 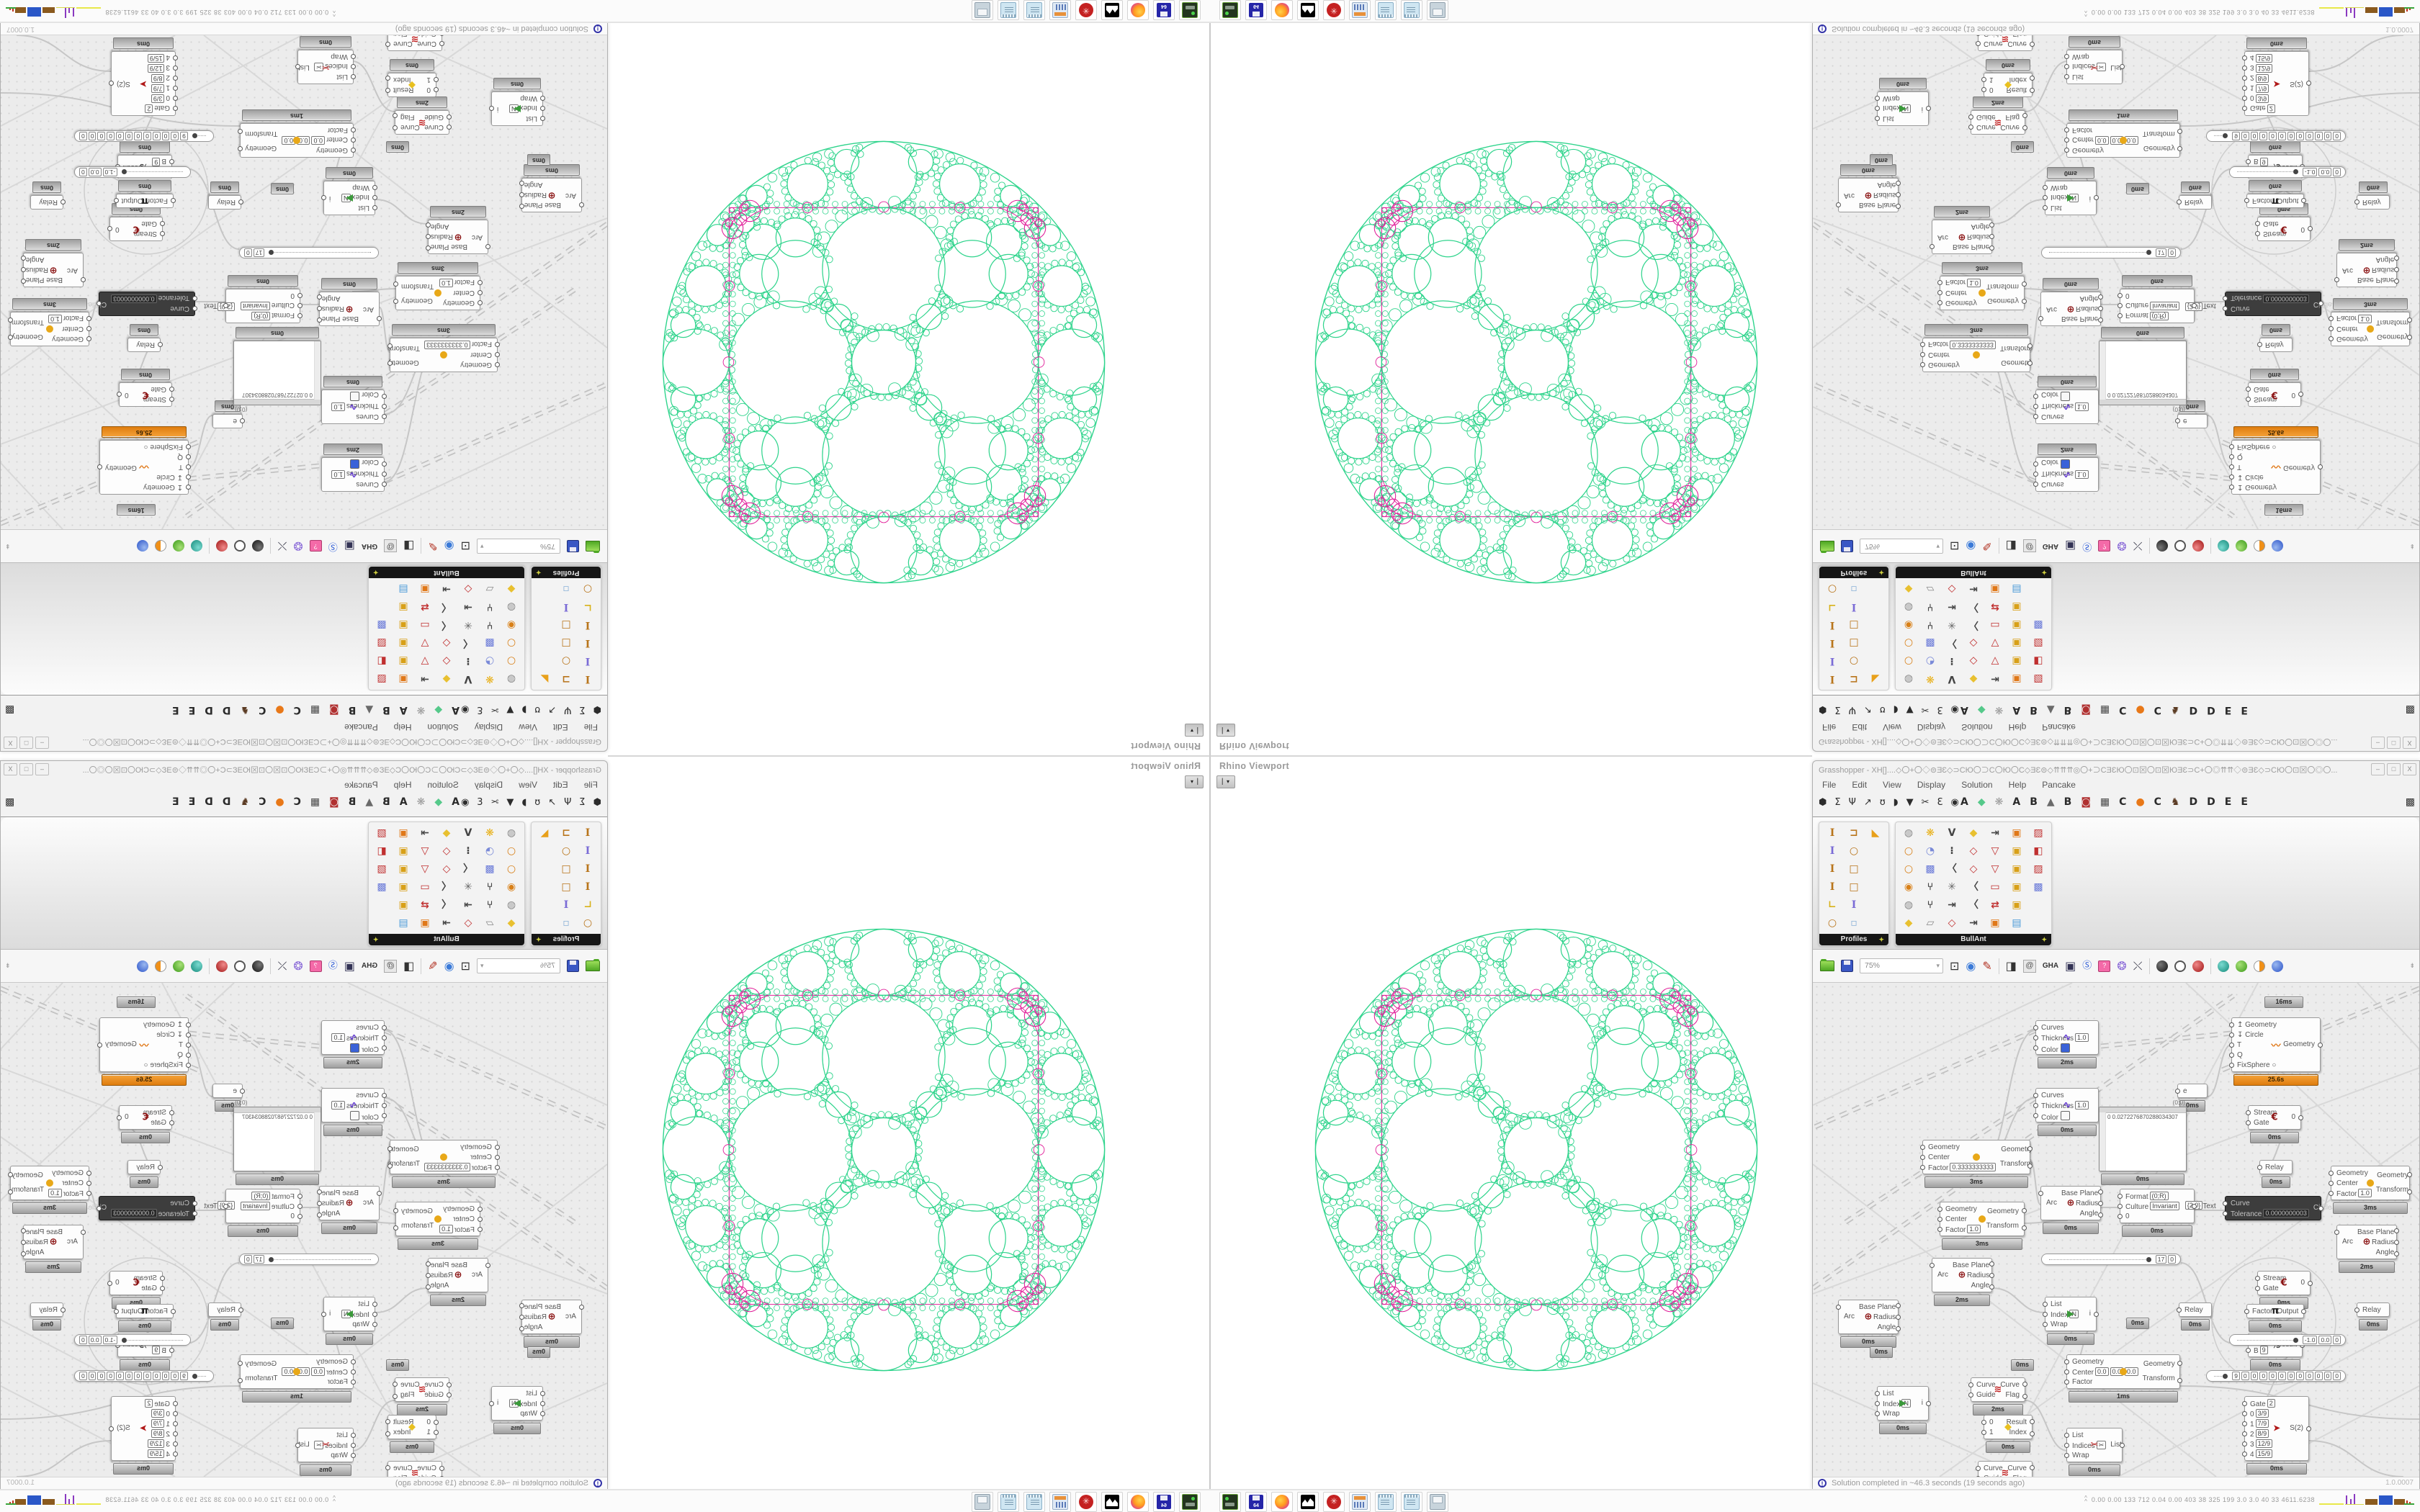 What do you see at coordinates (145, 388) in the screenshot?
I see `gh-node: Stream Gate 0 €0ms` at bounding box center [145, 388].